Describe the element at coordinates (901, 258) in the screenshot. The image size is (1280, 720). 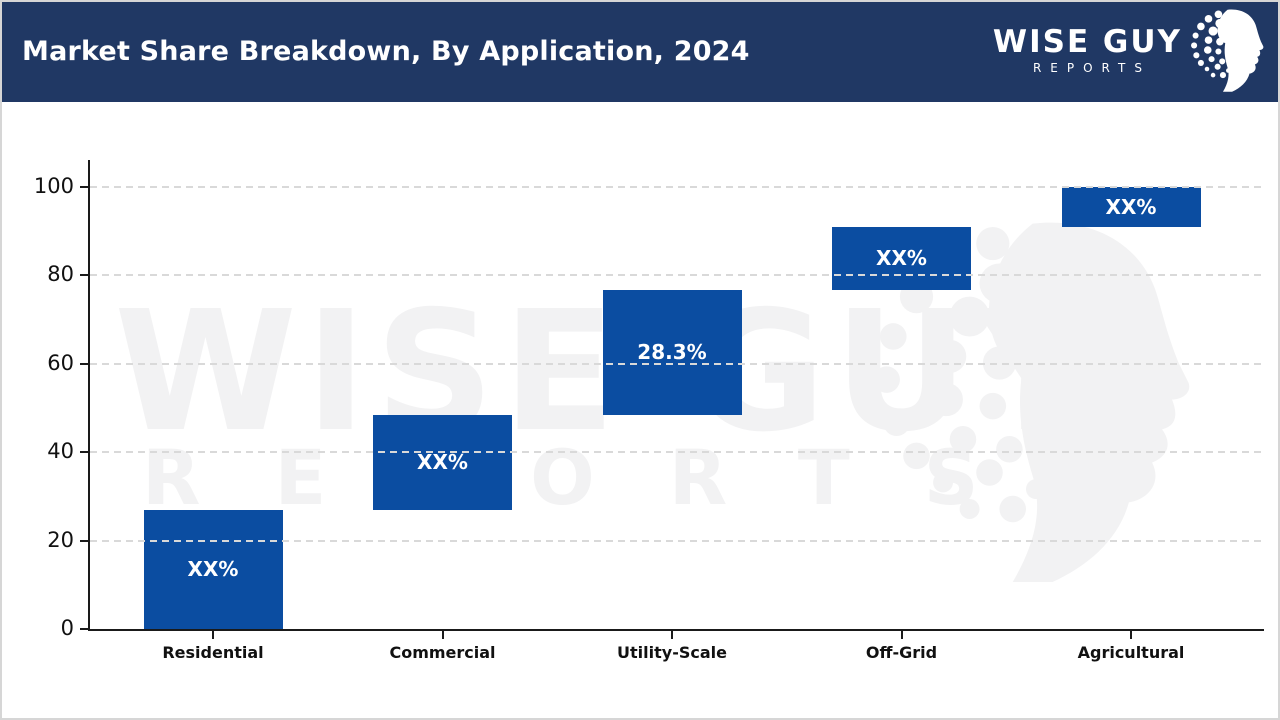
I see `bar-label-off-grid: XX%` at that location.